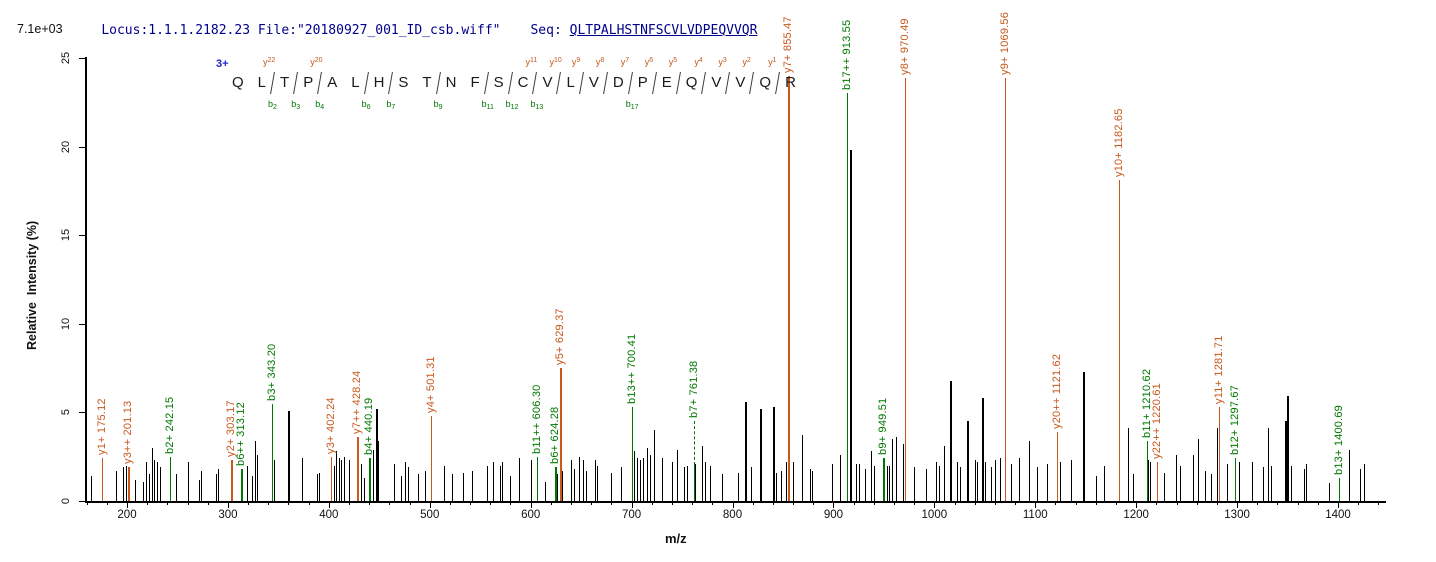  I want to click on cleavage-site-mark: y8, so click(603, 76).